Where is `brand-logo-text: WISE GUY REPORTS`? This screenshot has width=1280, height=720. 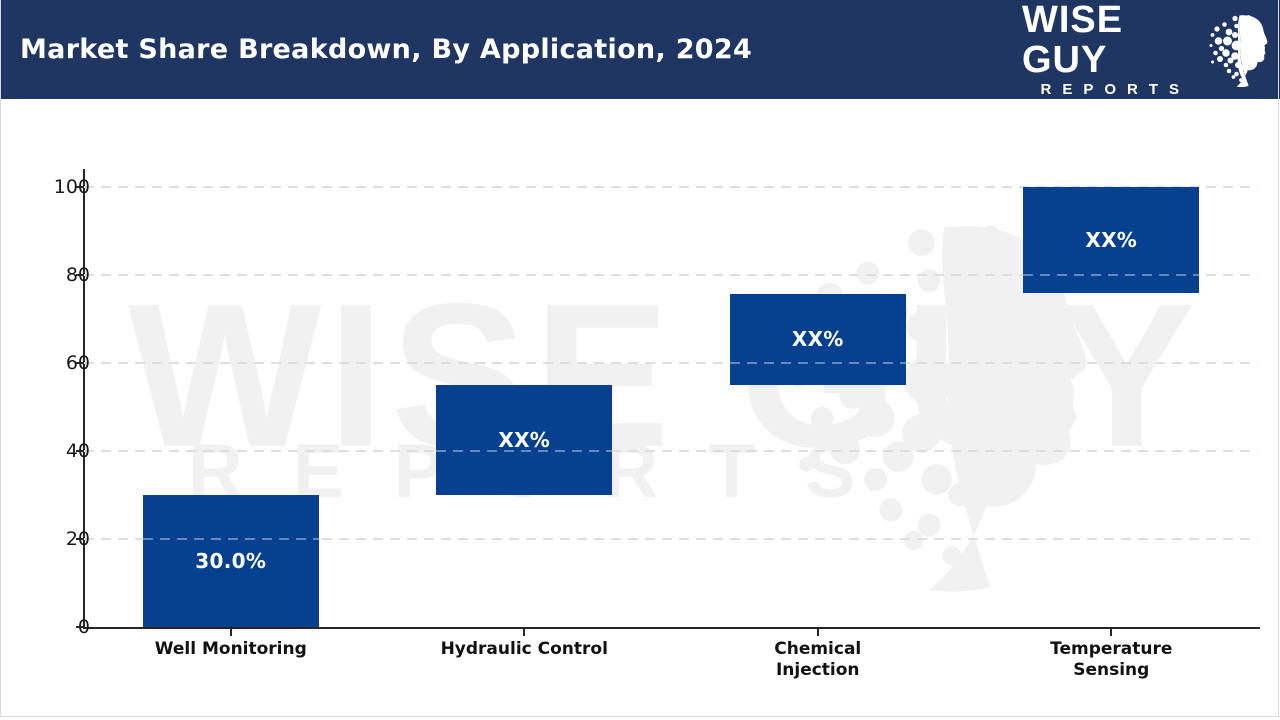 brand-logo-text: WISE GUY REPORTS is located at coordinates (1112, 50).